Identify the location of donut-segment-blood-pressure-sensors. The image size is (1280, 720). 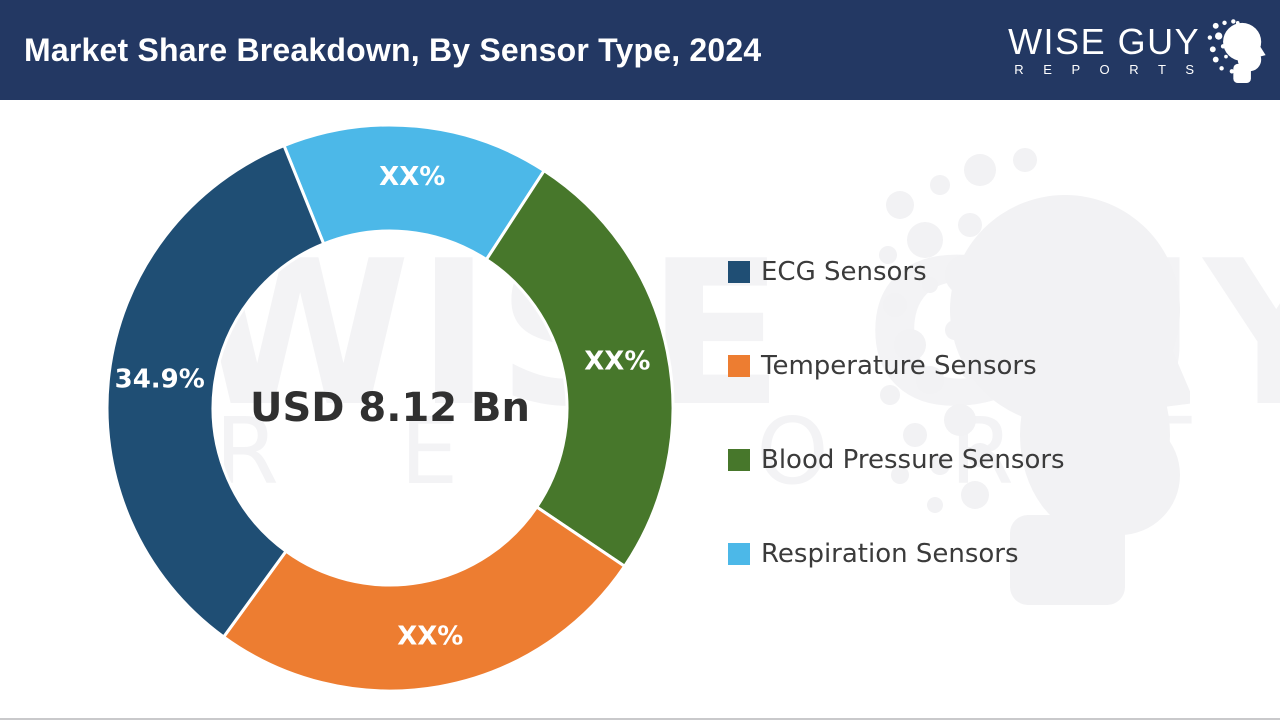
(579, 368).